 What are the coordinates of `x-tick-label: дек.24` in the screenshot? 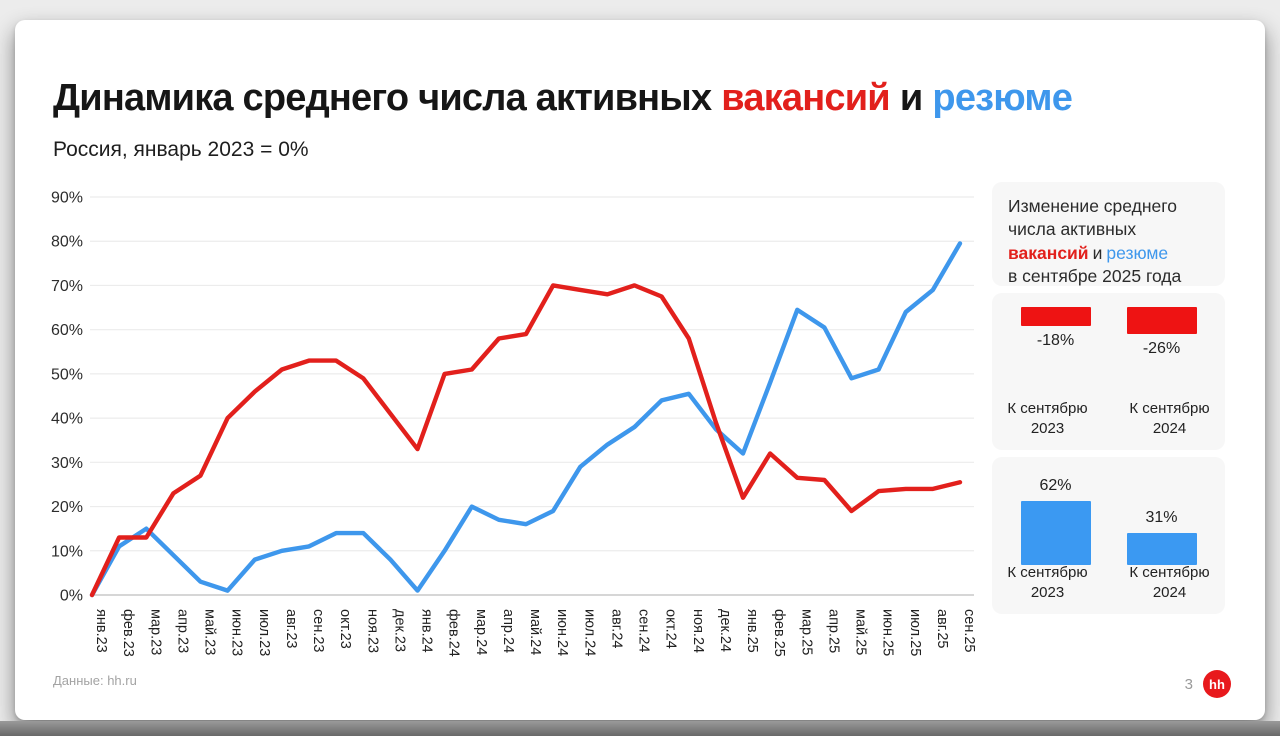 It's located at (725, 630).